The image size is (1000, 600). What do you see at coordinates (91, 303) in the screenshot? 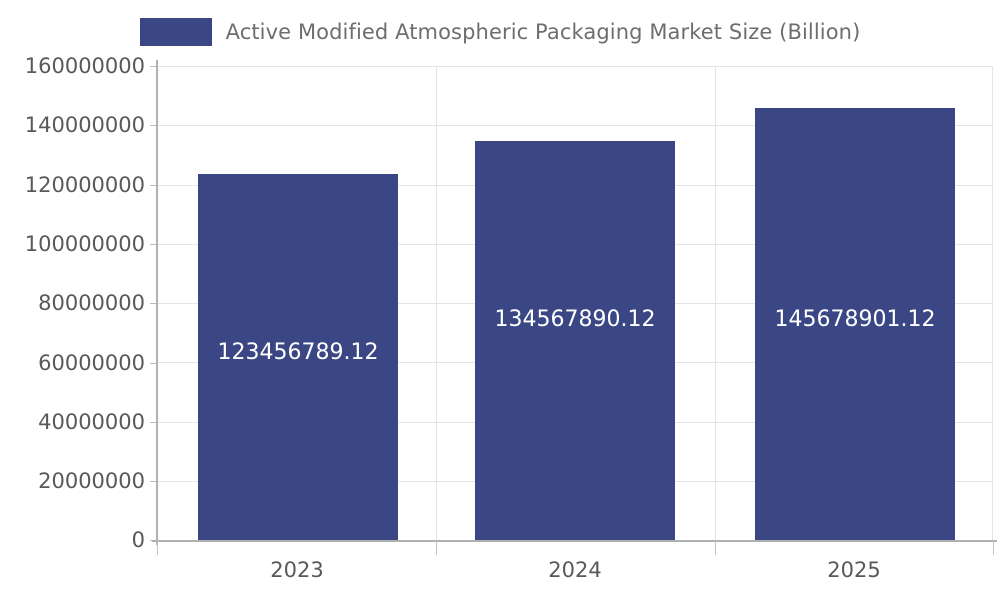
I see `y-tick-label-80000000: 80000000` at bounding box center [91, 303].